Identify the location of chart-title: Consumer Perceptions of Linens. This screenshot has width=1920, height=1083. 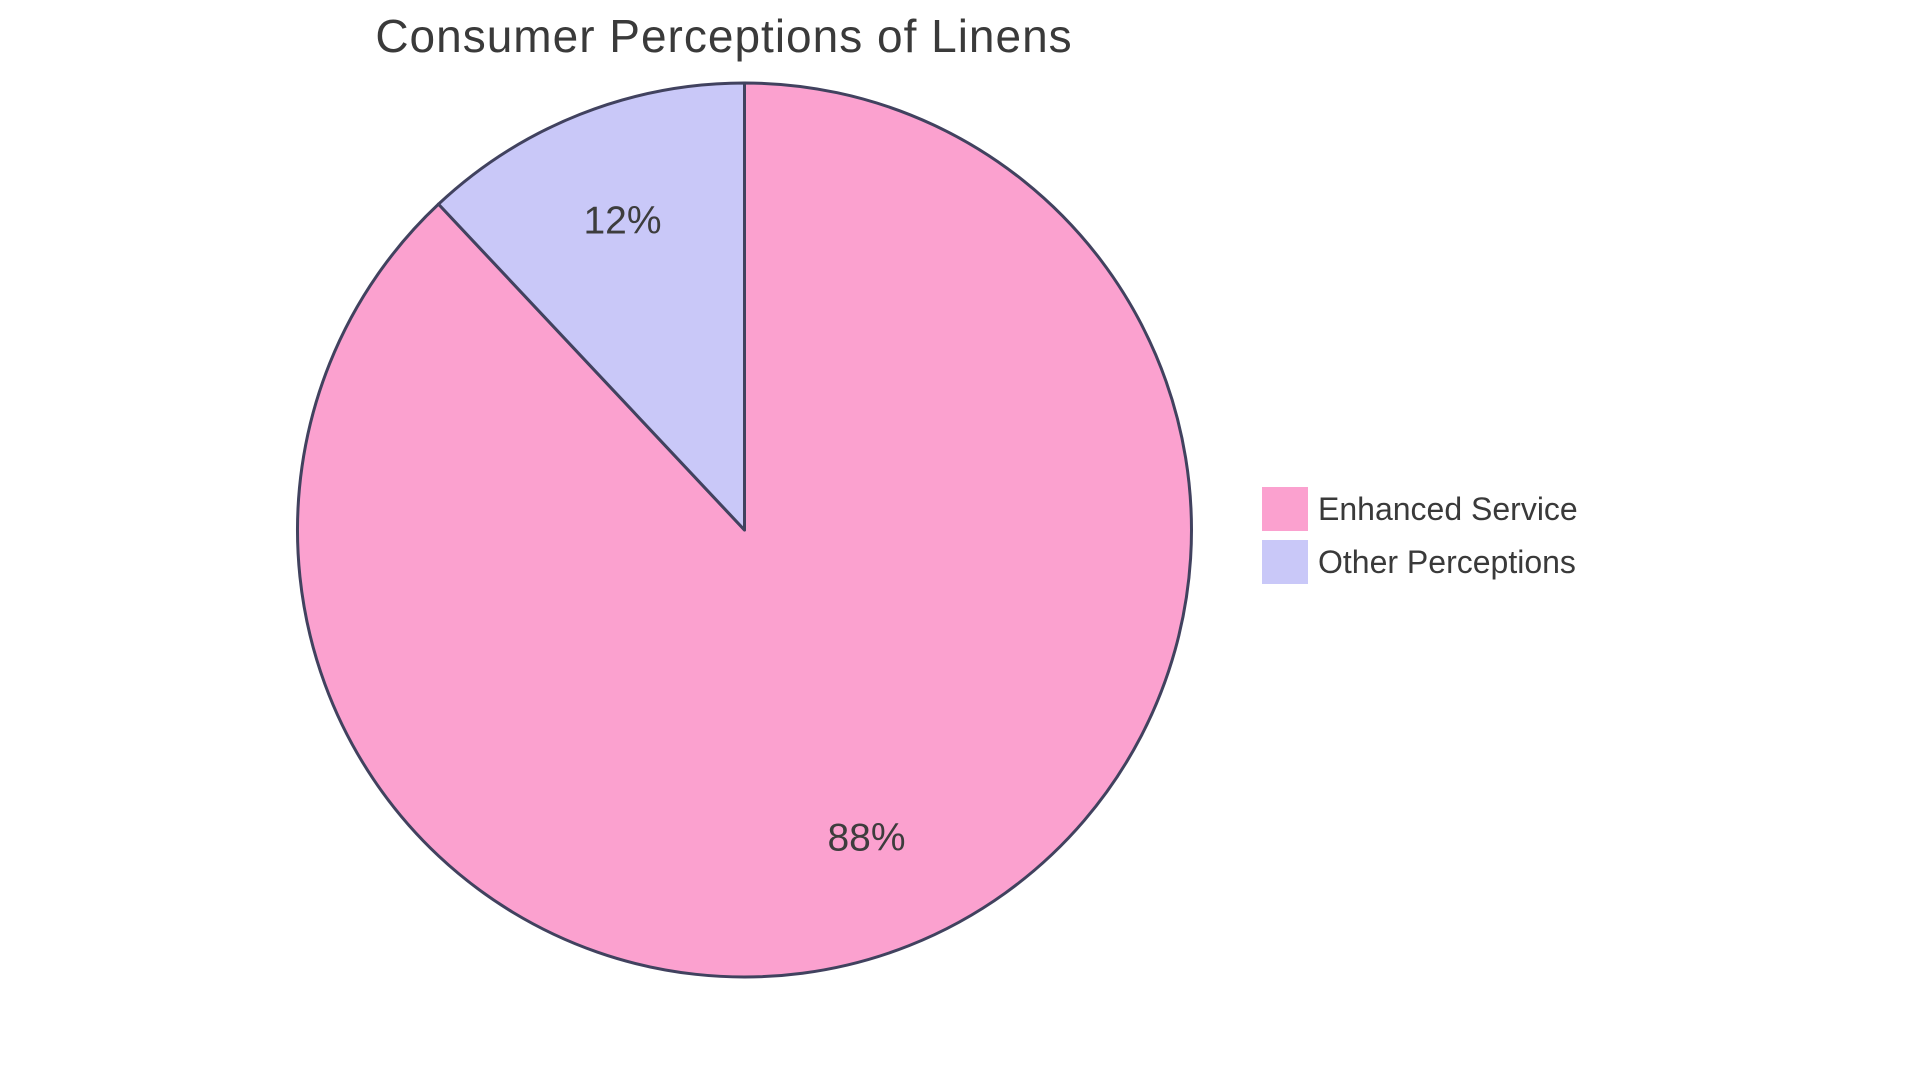
(724, 36).